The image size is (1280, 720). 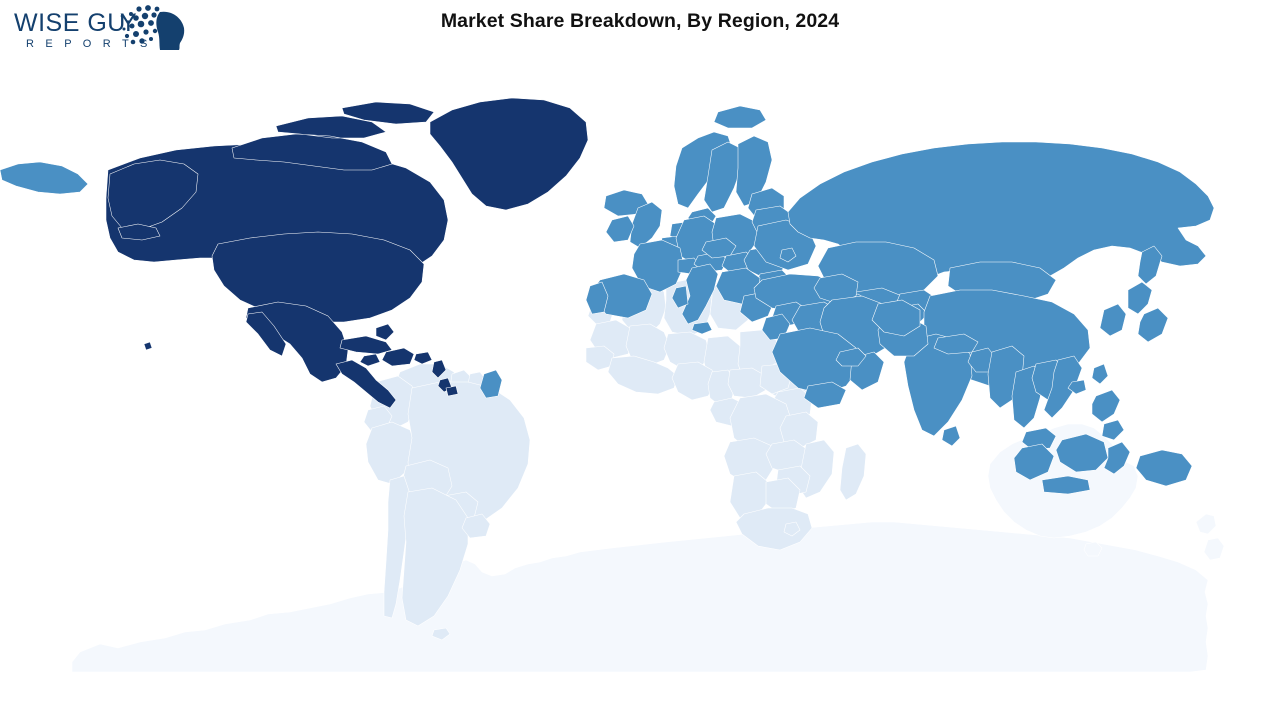 I want to click on country-france, so click(x=658, y=266).